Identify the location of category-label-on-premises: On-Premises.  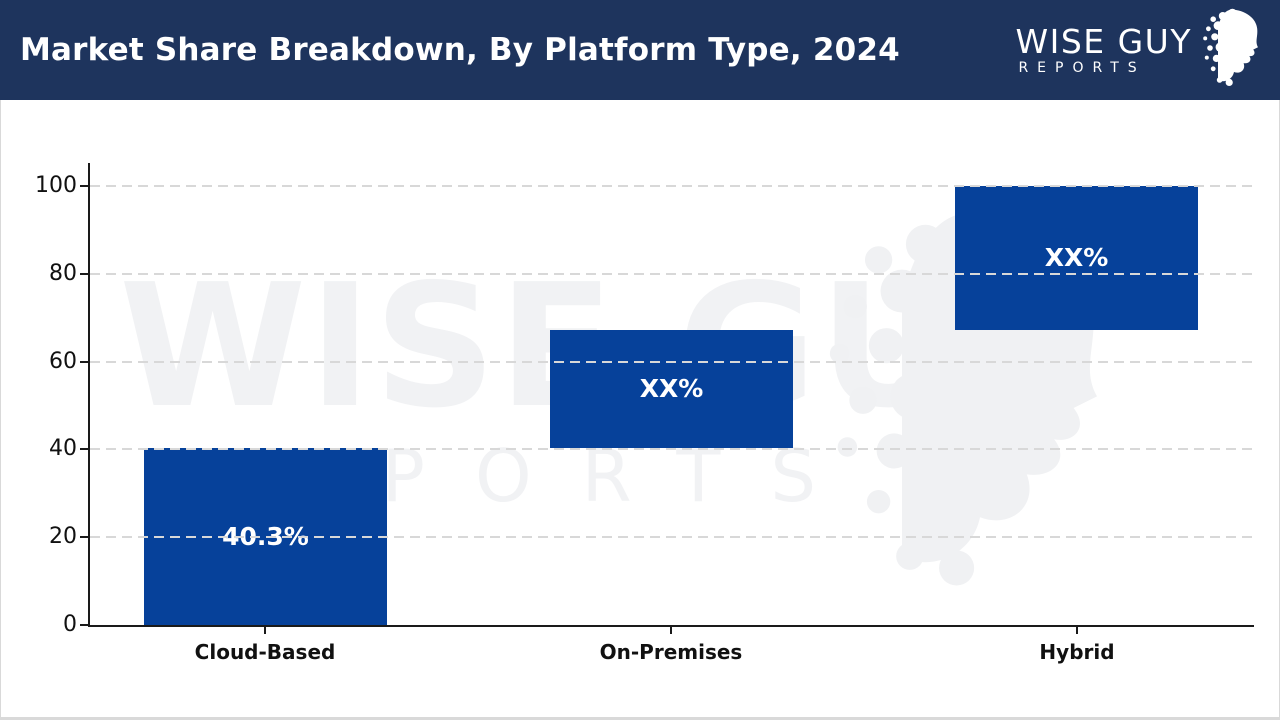
(671, 652).